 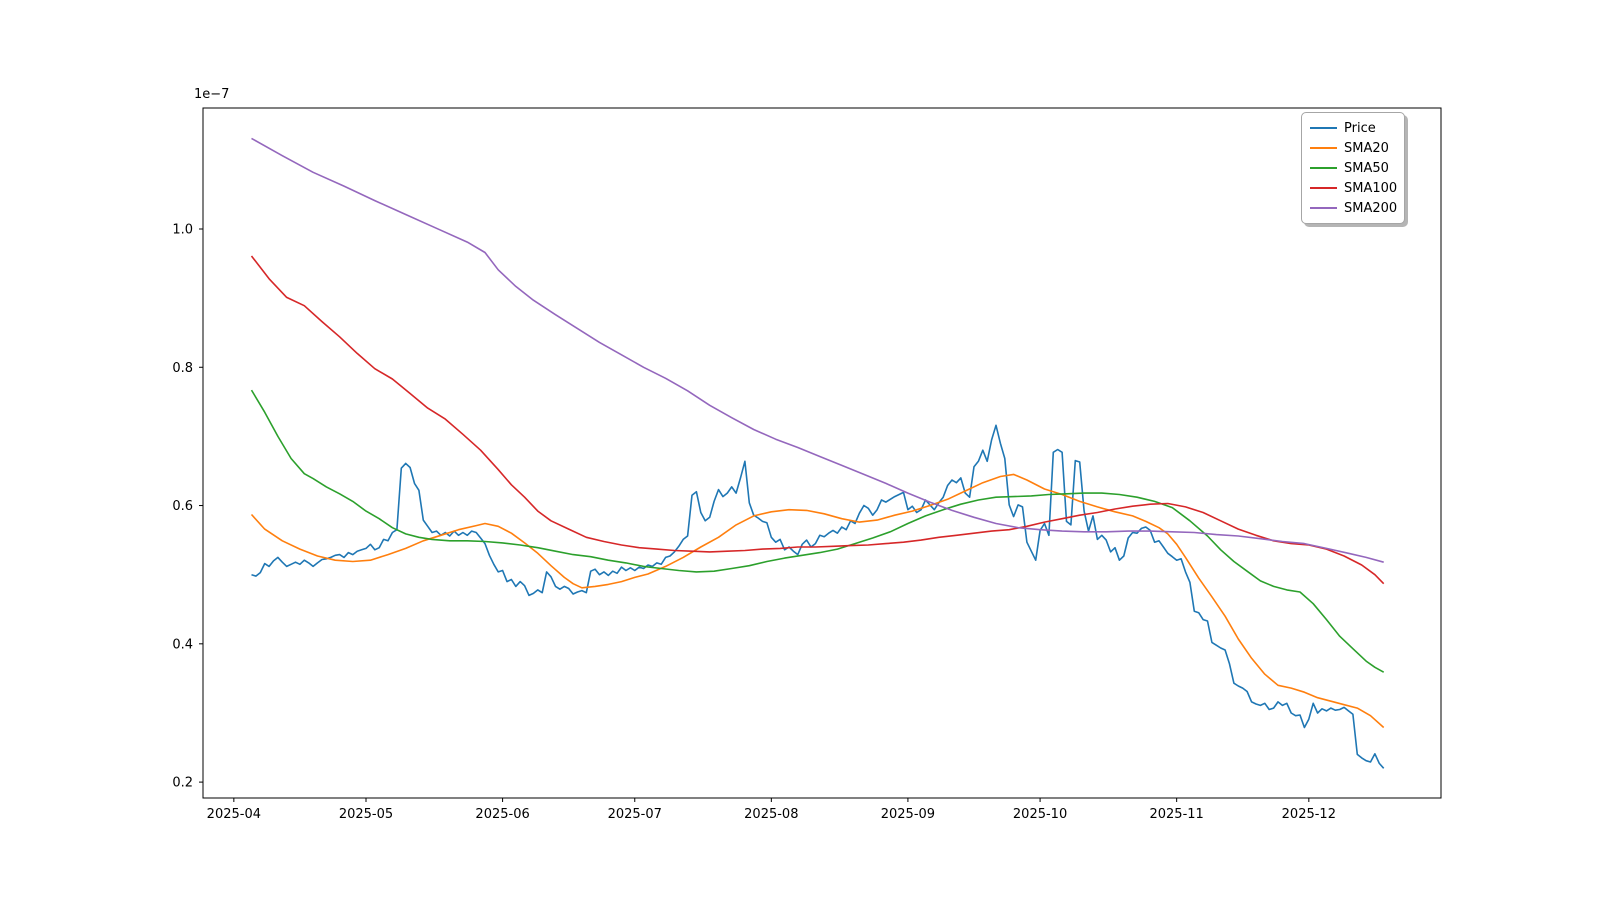 I want to click on y-tick-label: 0.4, so click(x=182, y=644).